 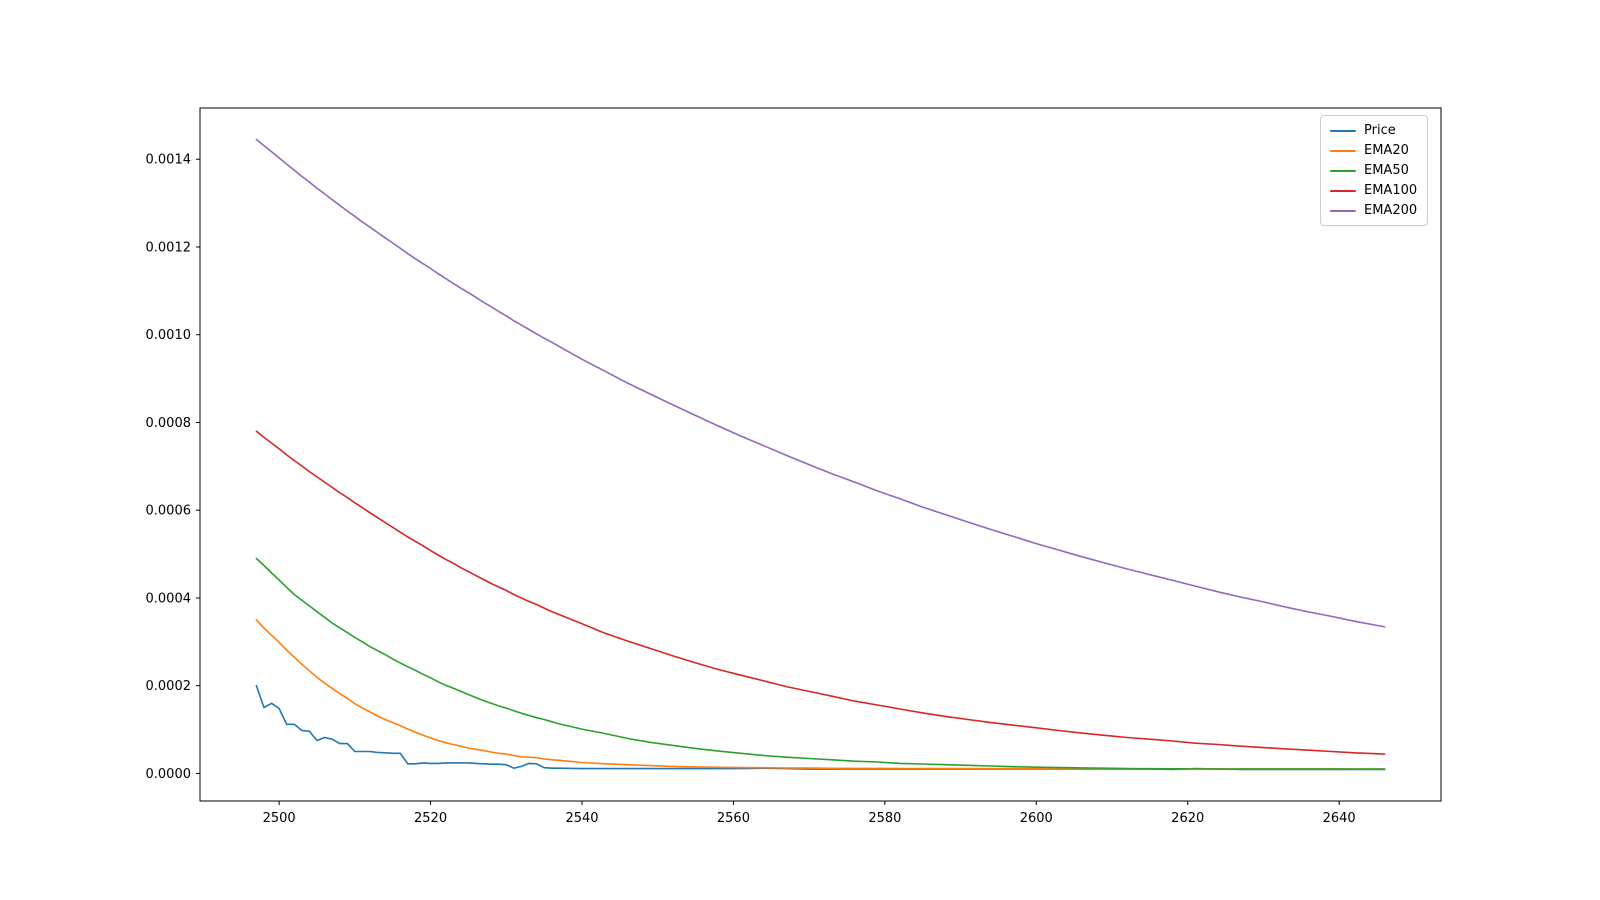 What do you see at coordinates (169, 423) in the screenshot?
I see `y-tick-label: 0.0008` at bounding box center [169, 423].